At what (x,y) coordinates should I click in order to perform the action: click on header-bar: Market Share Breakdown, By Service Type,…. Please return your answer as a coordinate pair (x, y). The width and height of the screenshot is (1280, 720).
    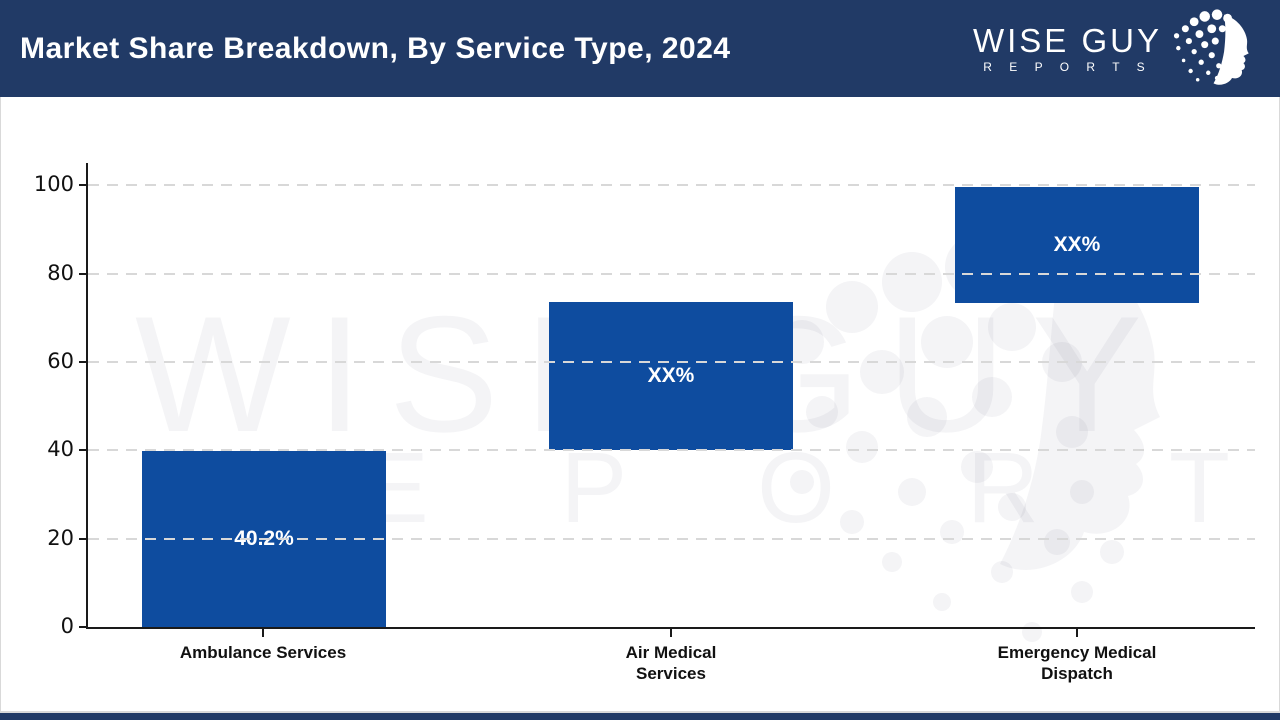
    Looking at the image, I should click on (640, 48).